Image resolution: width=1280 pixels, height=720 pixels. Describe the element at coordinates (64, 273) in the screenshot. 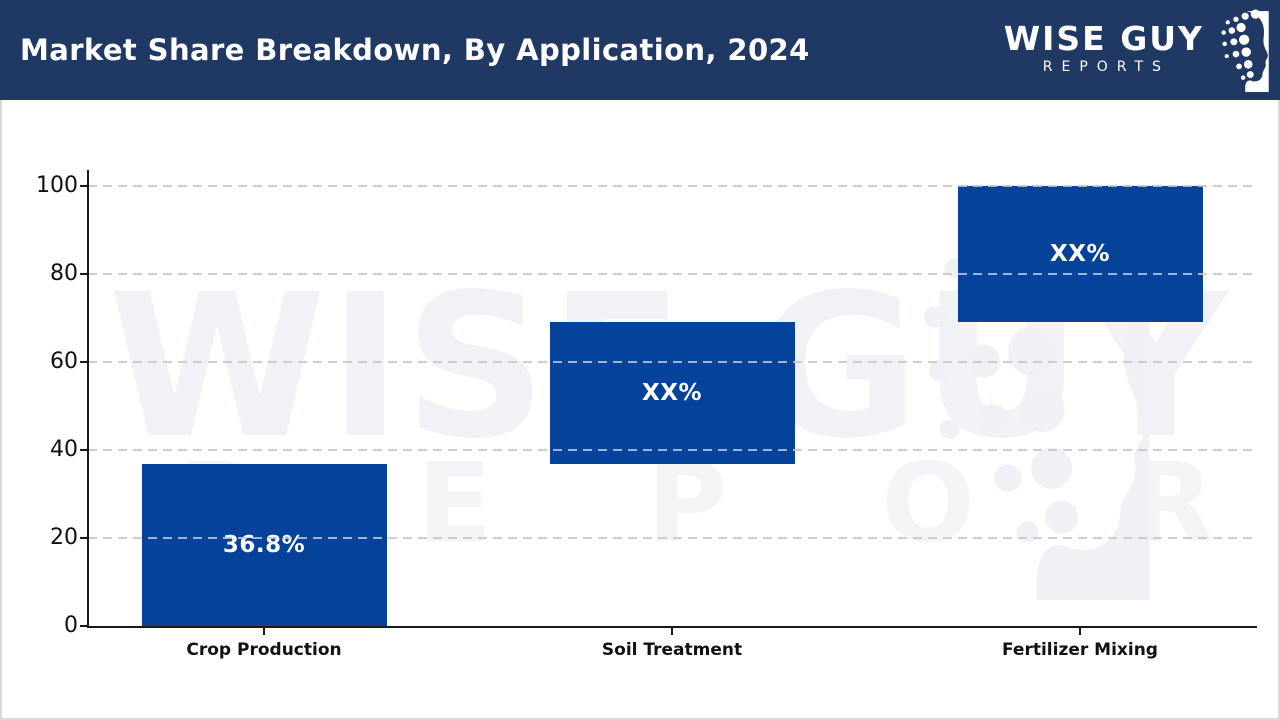

I see `y-tick-label: 80` at that location.